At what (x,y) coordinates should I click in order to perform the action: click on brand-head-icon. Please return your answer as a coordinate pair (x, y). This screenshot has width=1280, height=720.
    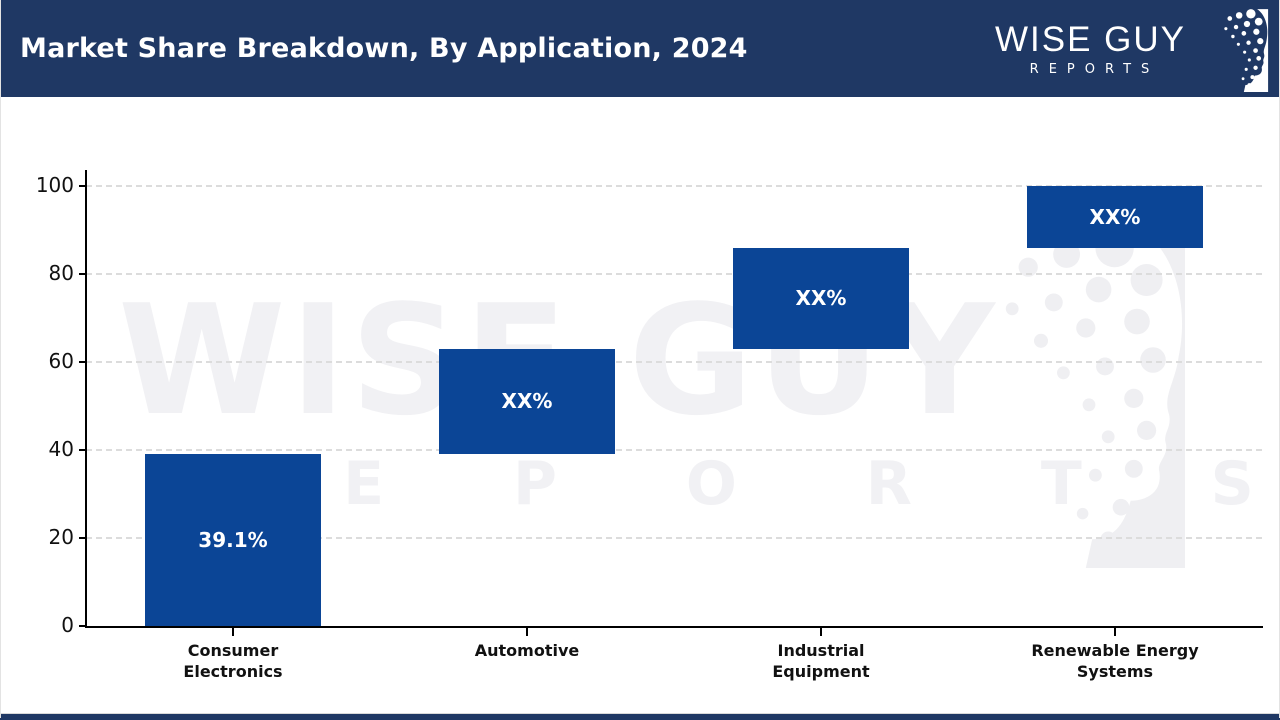
    Looking at the image, I should click on (1246, 50).